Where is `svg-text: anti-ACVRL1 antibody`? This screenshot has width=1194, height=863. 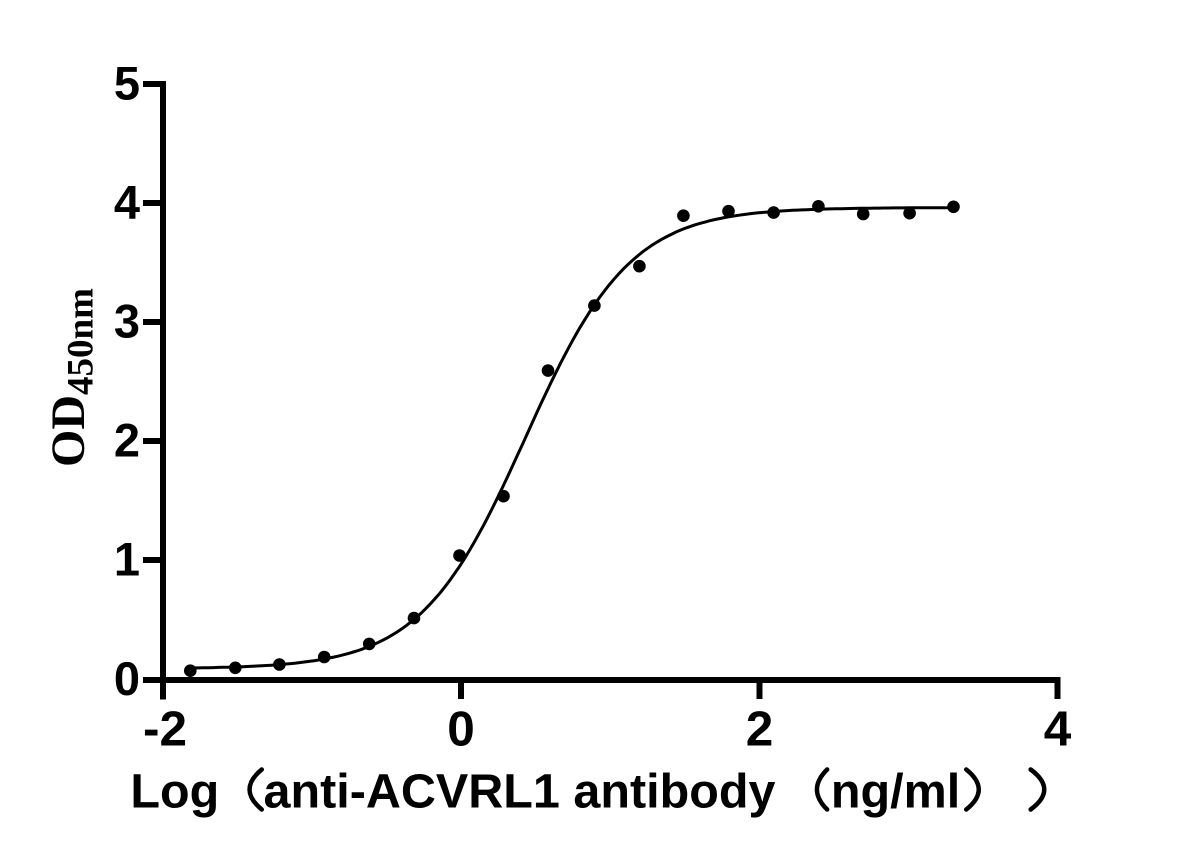 svg-text: anti-ACVRL1 antibody is located at coordinates (520, 792).